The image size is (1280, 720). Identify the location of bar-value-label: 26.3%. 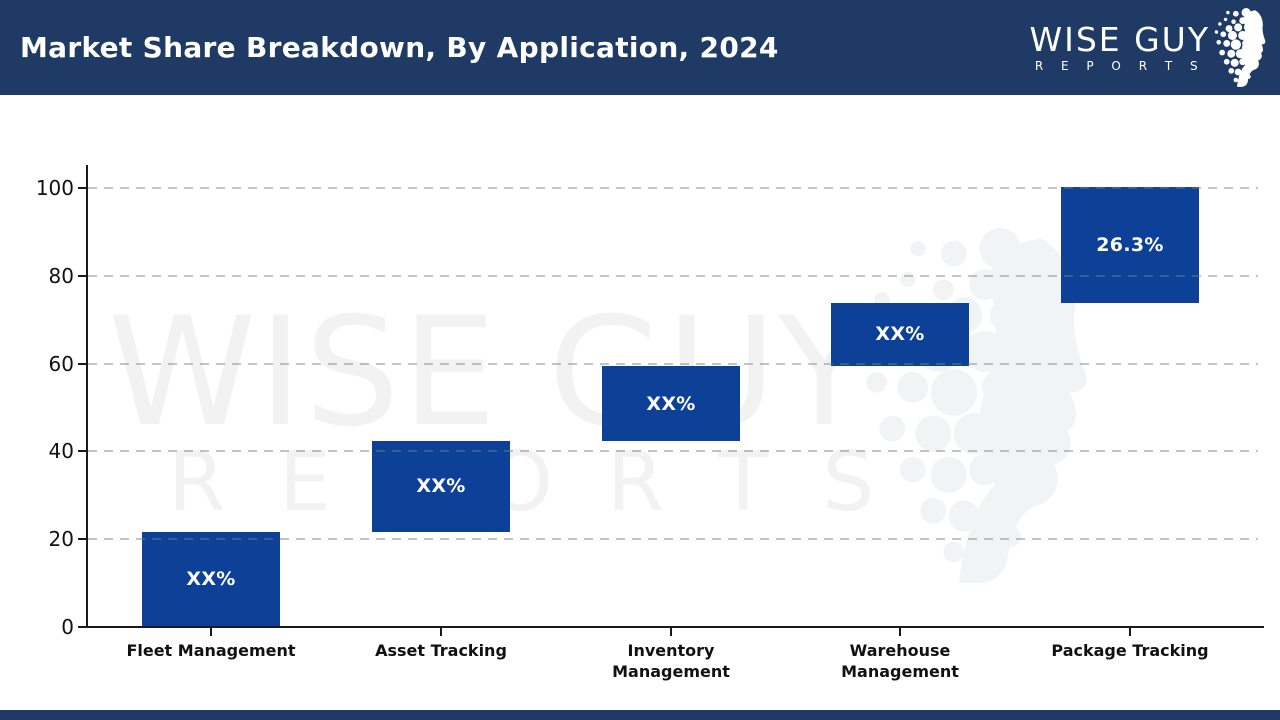
(1130, 244).